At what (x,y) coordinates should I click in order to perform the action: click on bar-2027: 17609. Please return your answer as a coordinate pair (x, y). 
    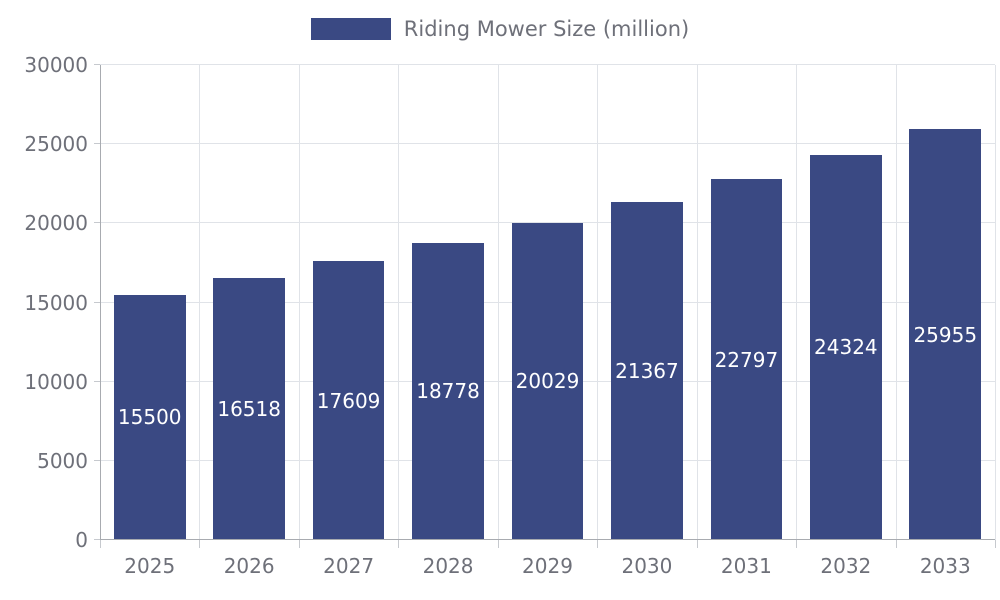
    Looking at the image, I should click on (348, 400).